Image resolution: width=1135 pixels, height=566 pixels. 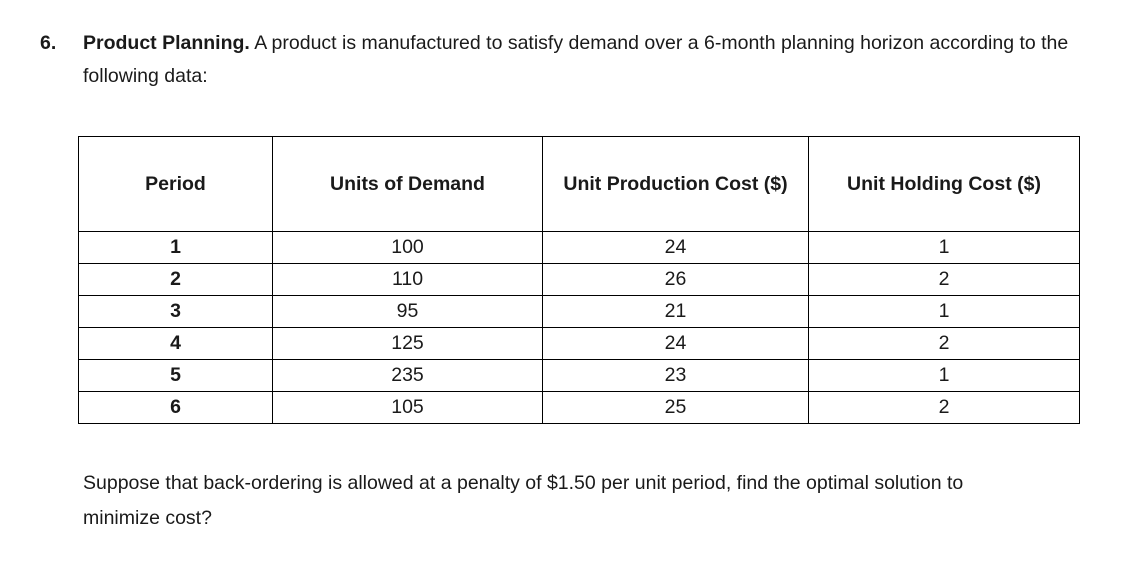 What do you see at coordinates (175, 184) in the screenshot?
I see `column-header-period: Period` at bounding box center [175, 184].